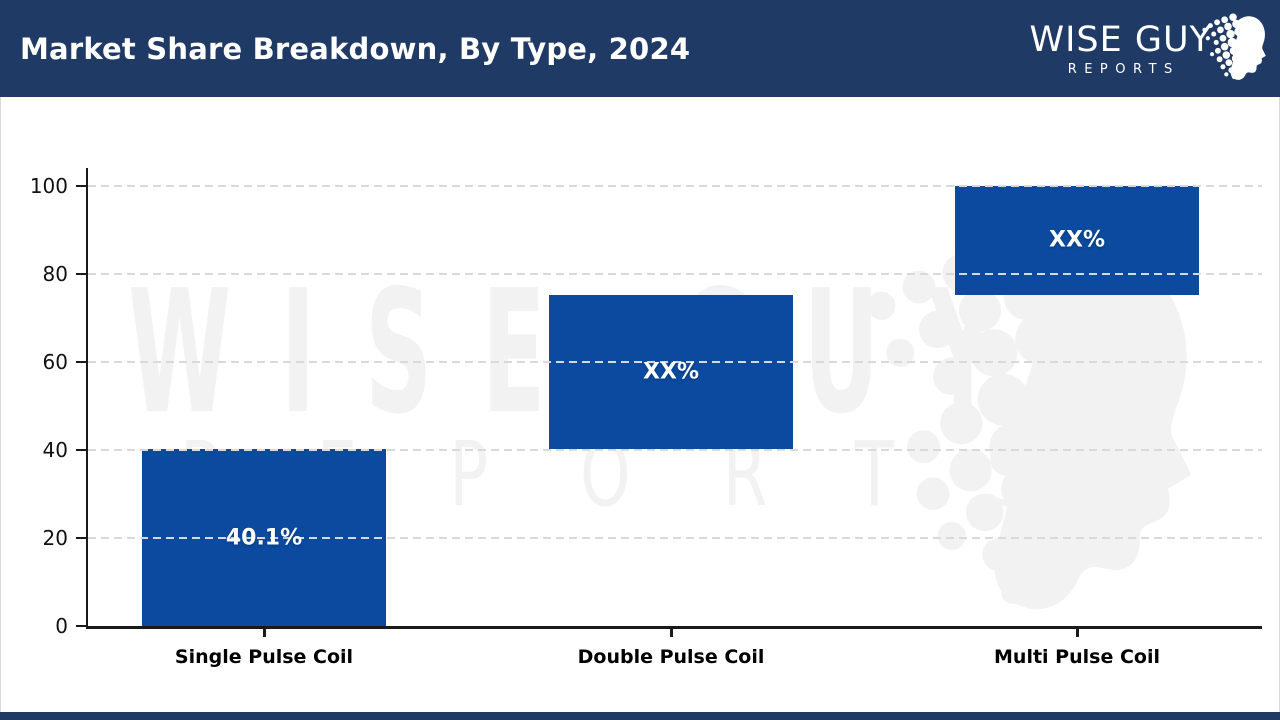 The height and width of the screenshot is (720, 1280). I want to click on y-tick-label-0: 0, so click(61, 626).